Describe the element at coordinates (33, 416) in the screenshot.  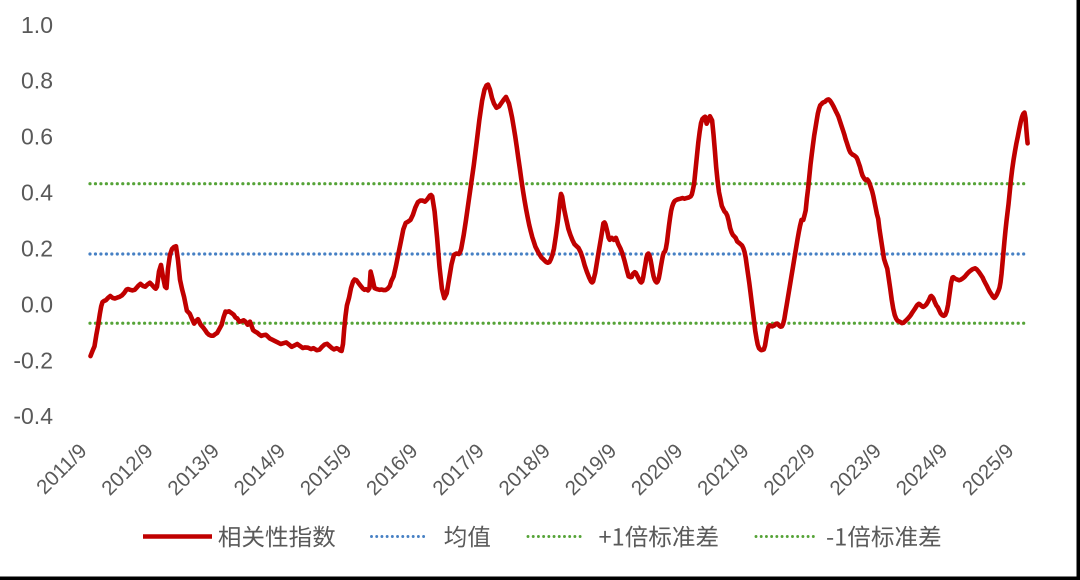
I see `svg-text: -0.4` at that location.